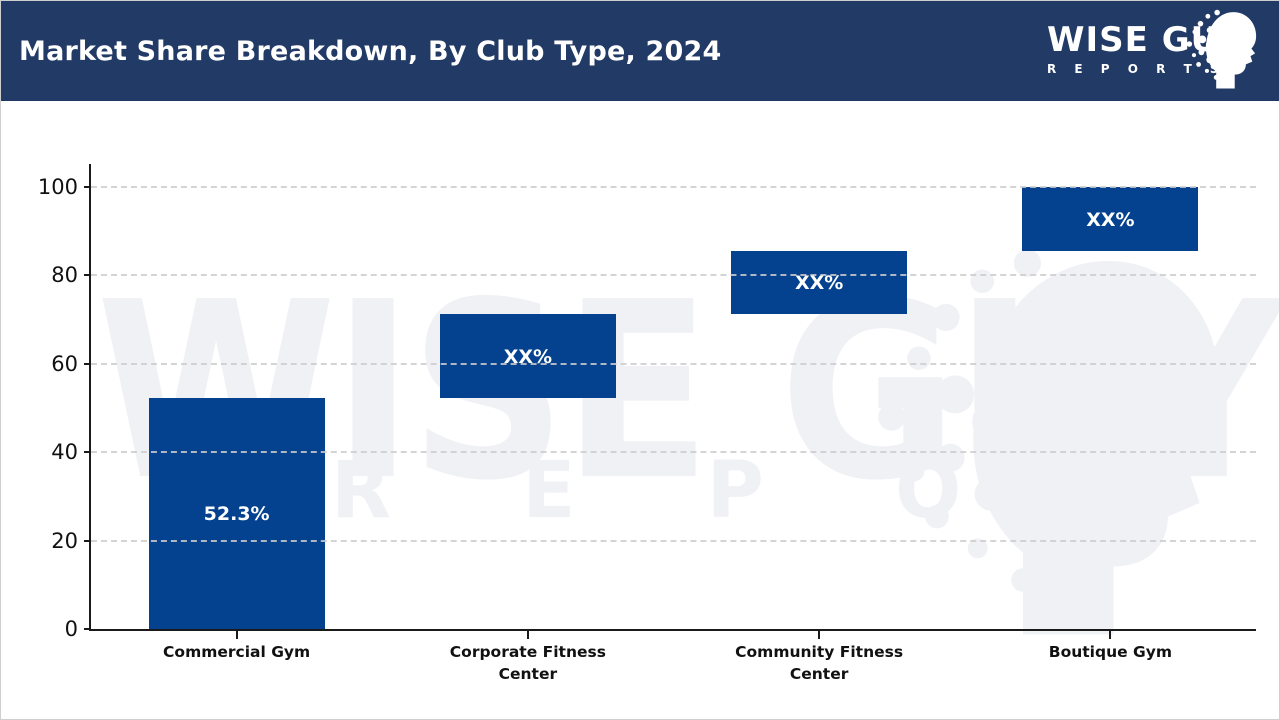 The width and height of the screenshot is (1280, 720). I want to click on y-tick-label: 80, so click(64, 275).